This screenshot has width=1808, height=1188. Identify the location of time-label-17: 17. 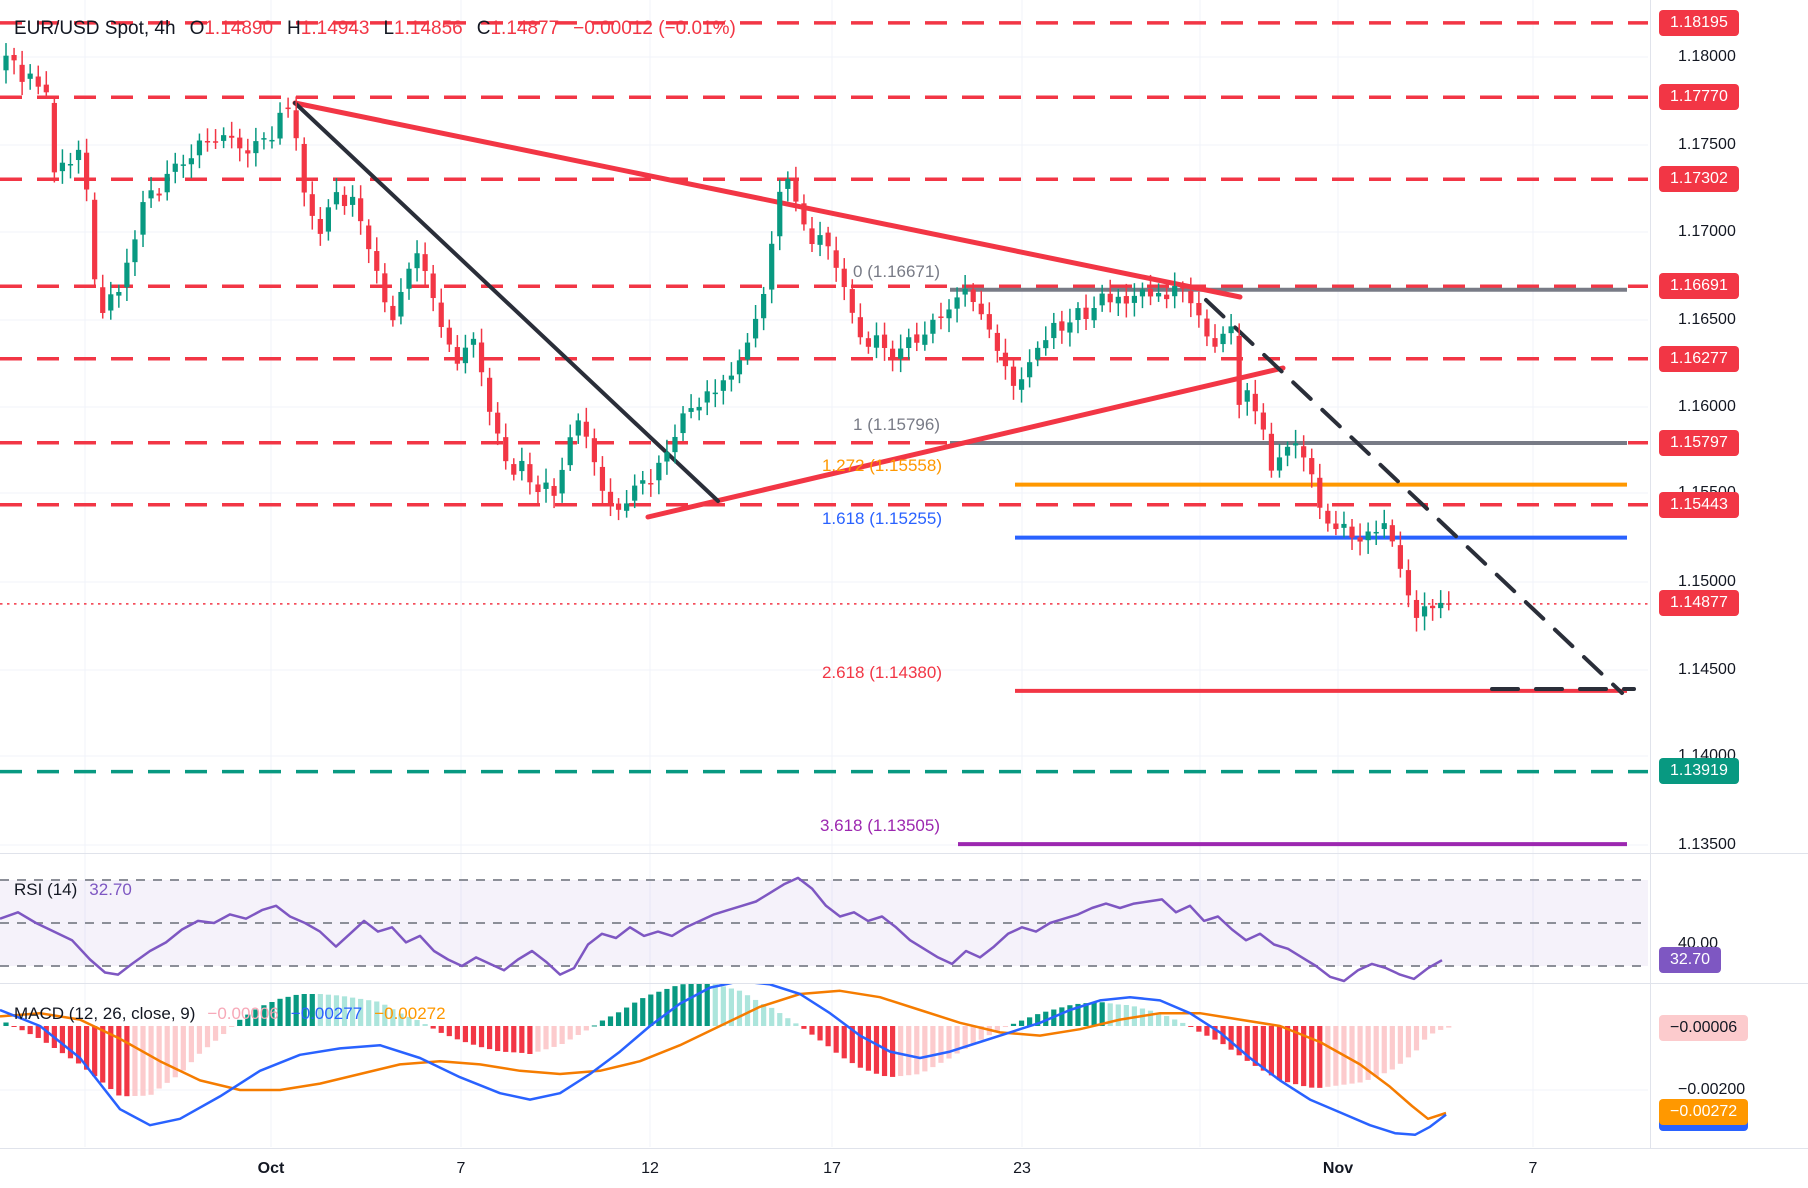
(832, 1168).